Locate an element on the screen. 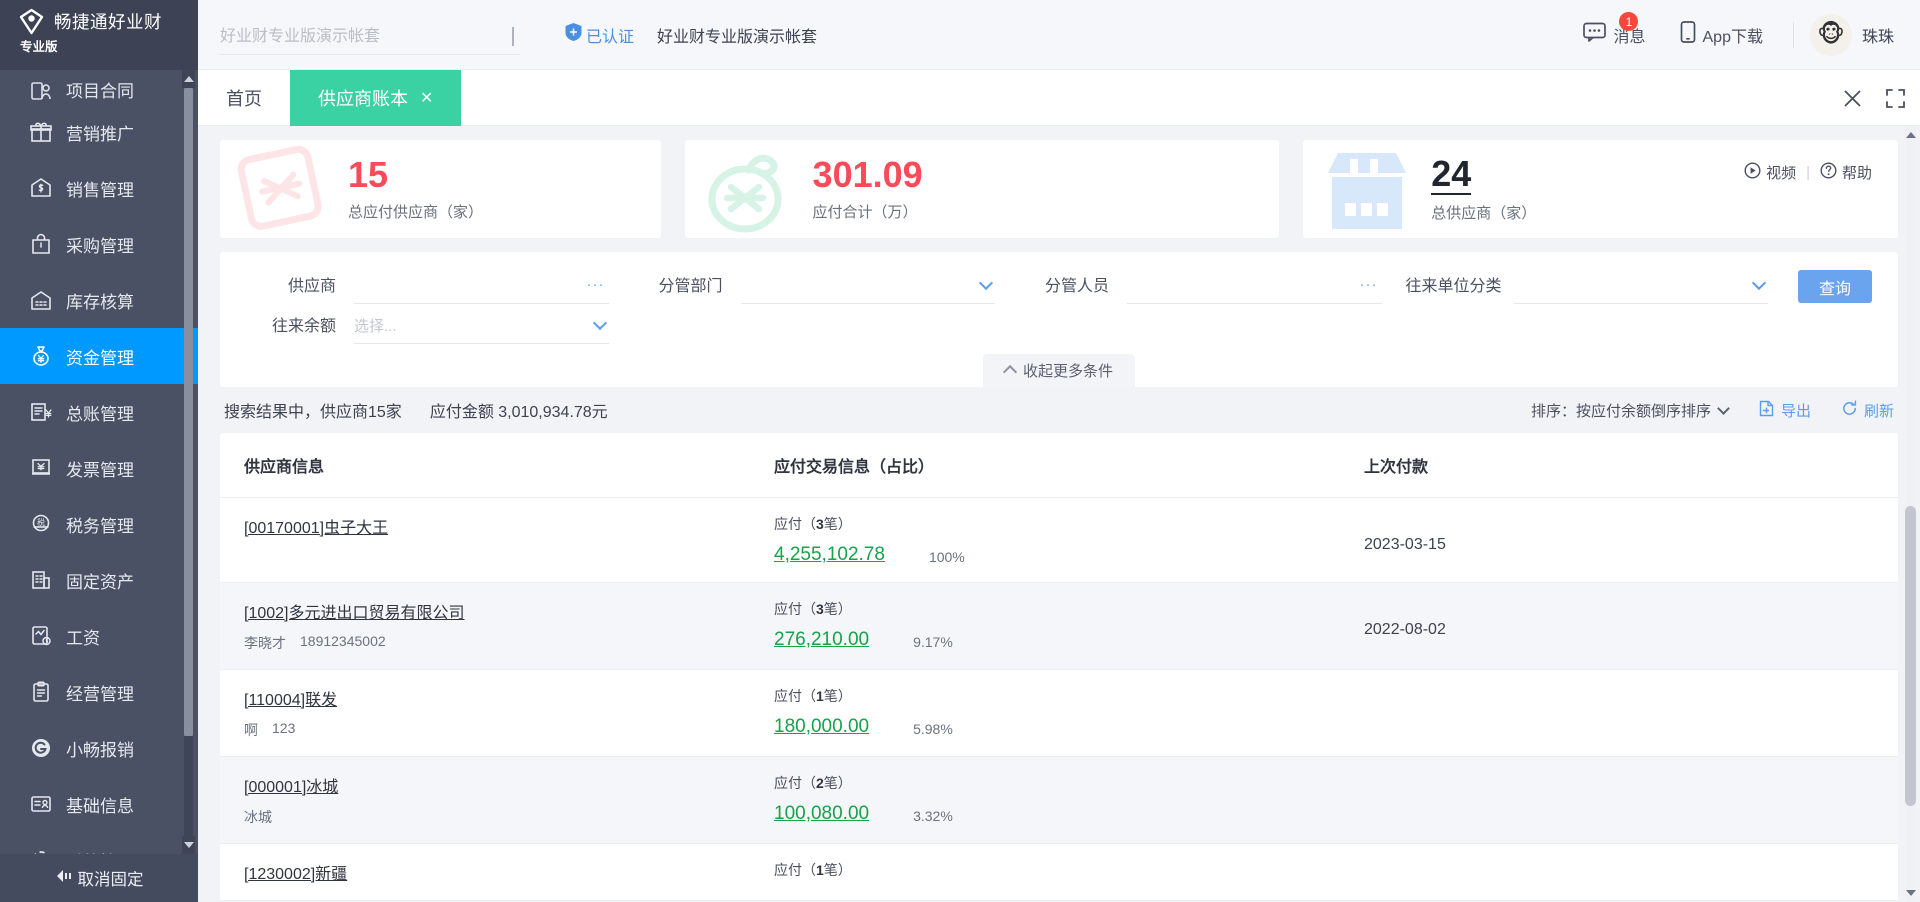  sidebar-item-11: 小畅报销 is located at coordinates (99, 748).